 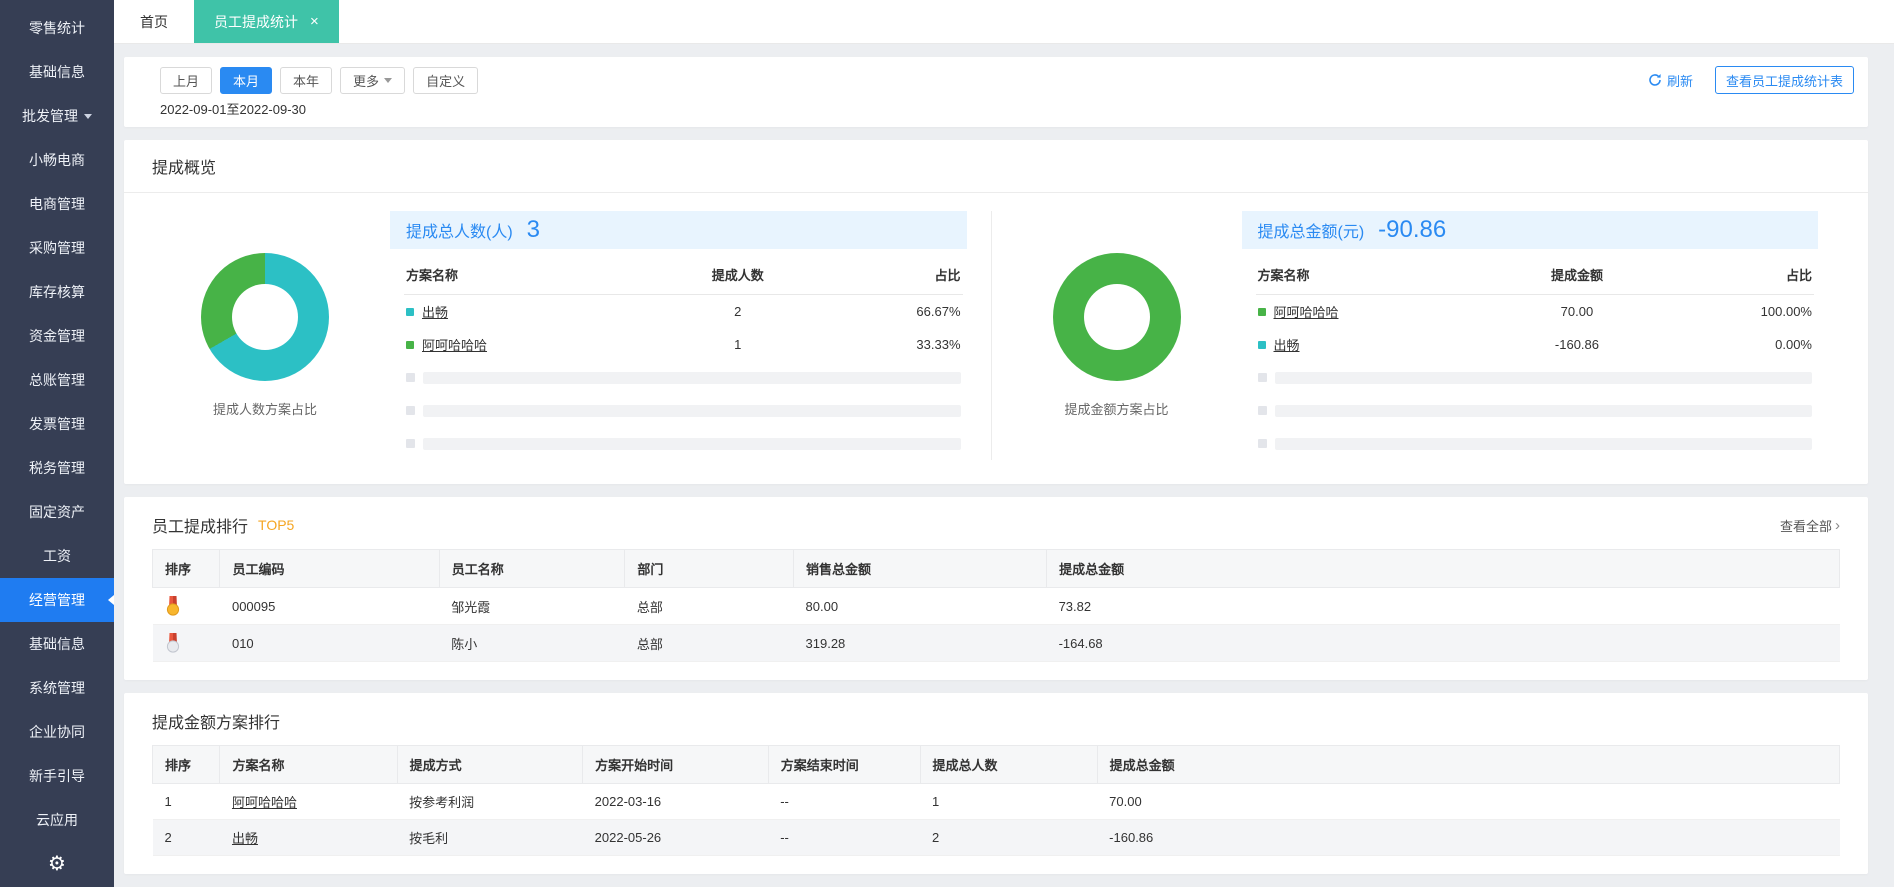 I want to click on filter-button-自定义: 自定义, so click(x=446, y=80).